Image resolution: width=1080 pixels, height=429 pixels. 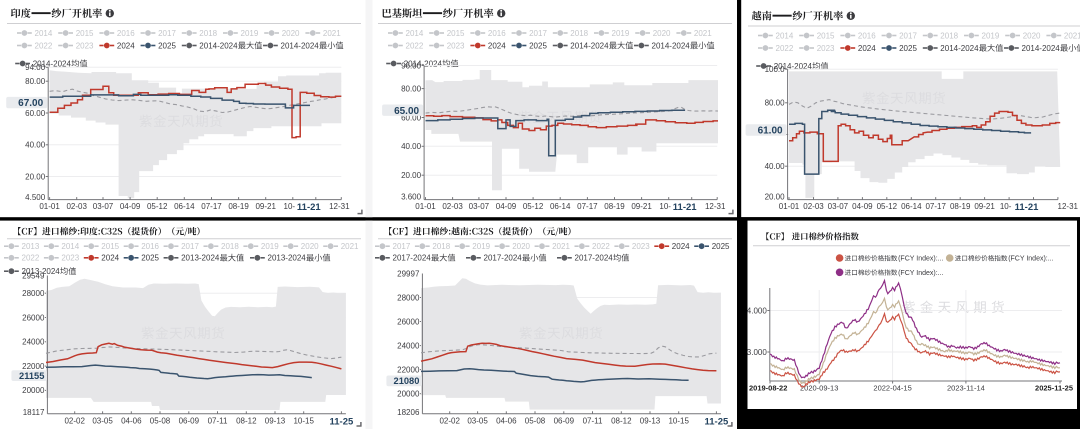 What do you see at coordinates (238, 206) in the screenshot?
I see `svg-text: 08-19` at bounding box center [238, 206].